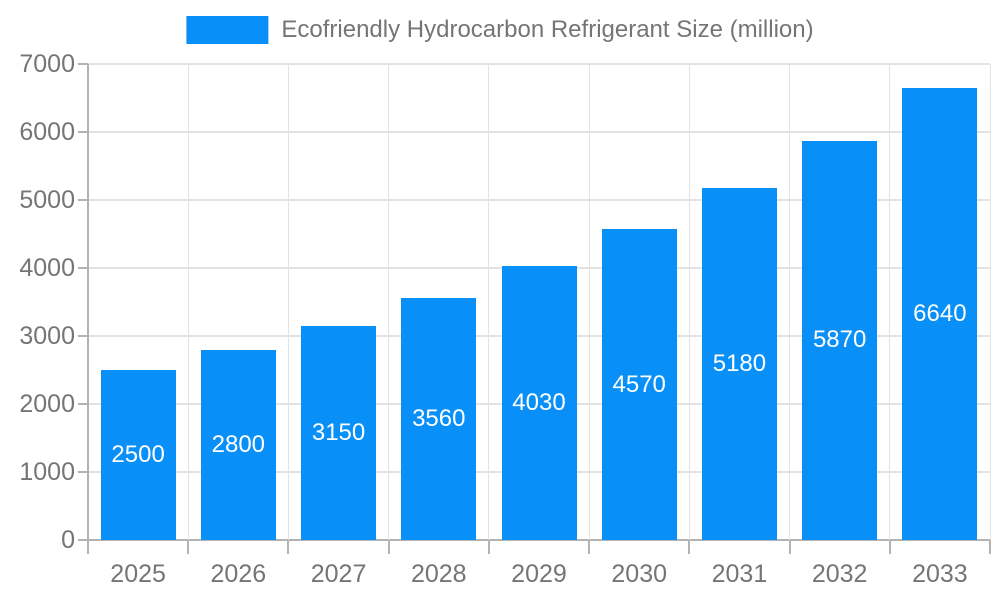  I want to click on bar-2030, so click(639, 384).